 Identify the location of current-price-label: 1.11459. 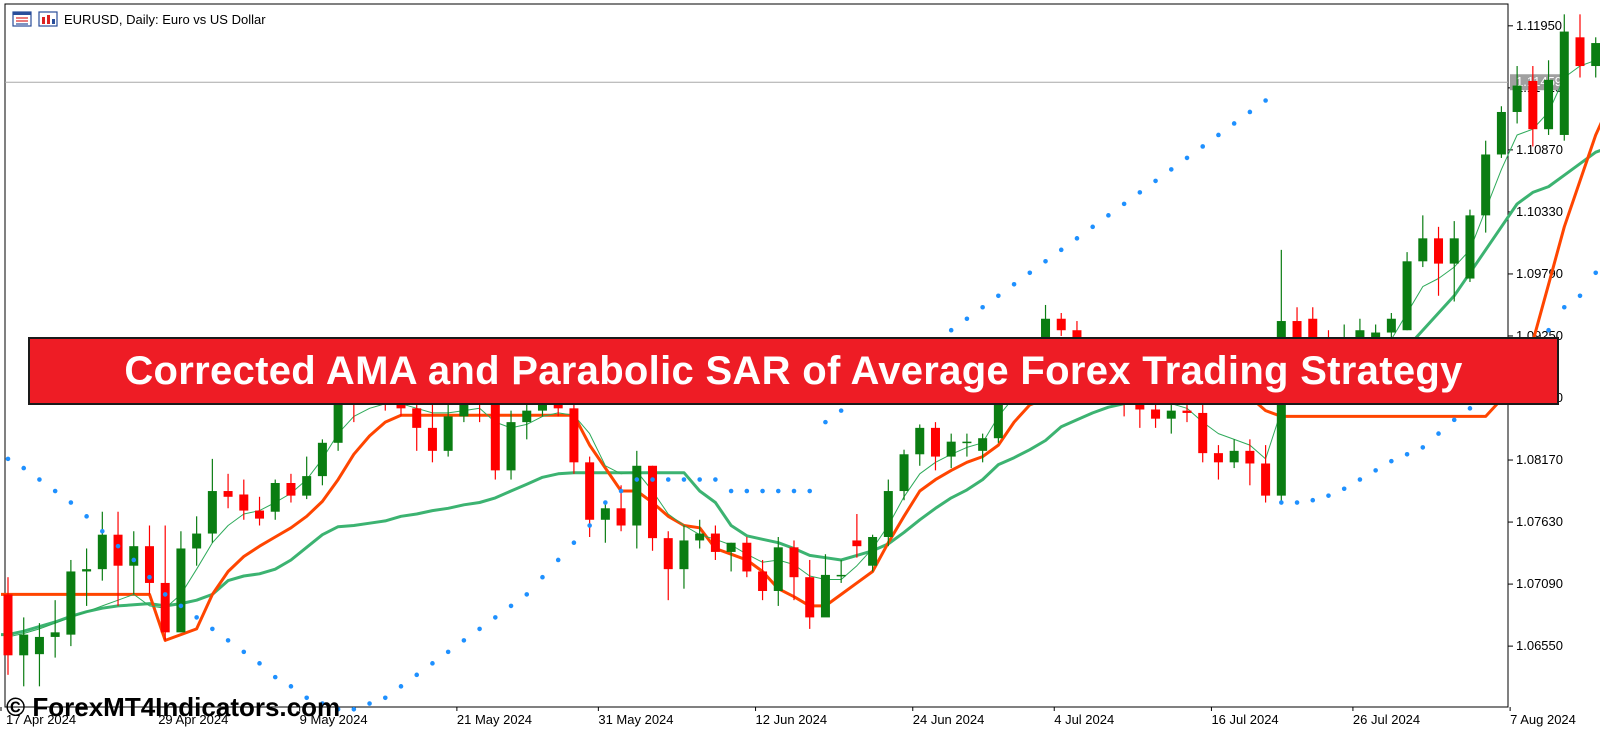
(1539, 81).